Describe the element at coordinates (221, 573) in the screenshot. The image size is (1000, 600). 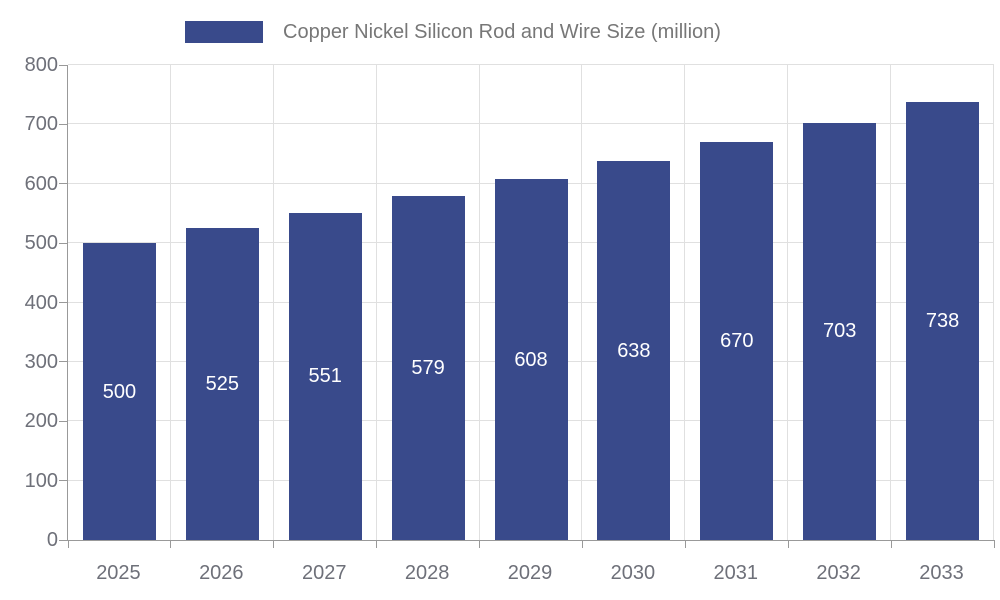
I see `x-axis-tick-label: 2026` at that location.